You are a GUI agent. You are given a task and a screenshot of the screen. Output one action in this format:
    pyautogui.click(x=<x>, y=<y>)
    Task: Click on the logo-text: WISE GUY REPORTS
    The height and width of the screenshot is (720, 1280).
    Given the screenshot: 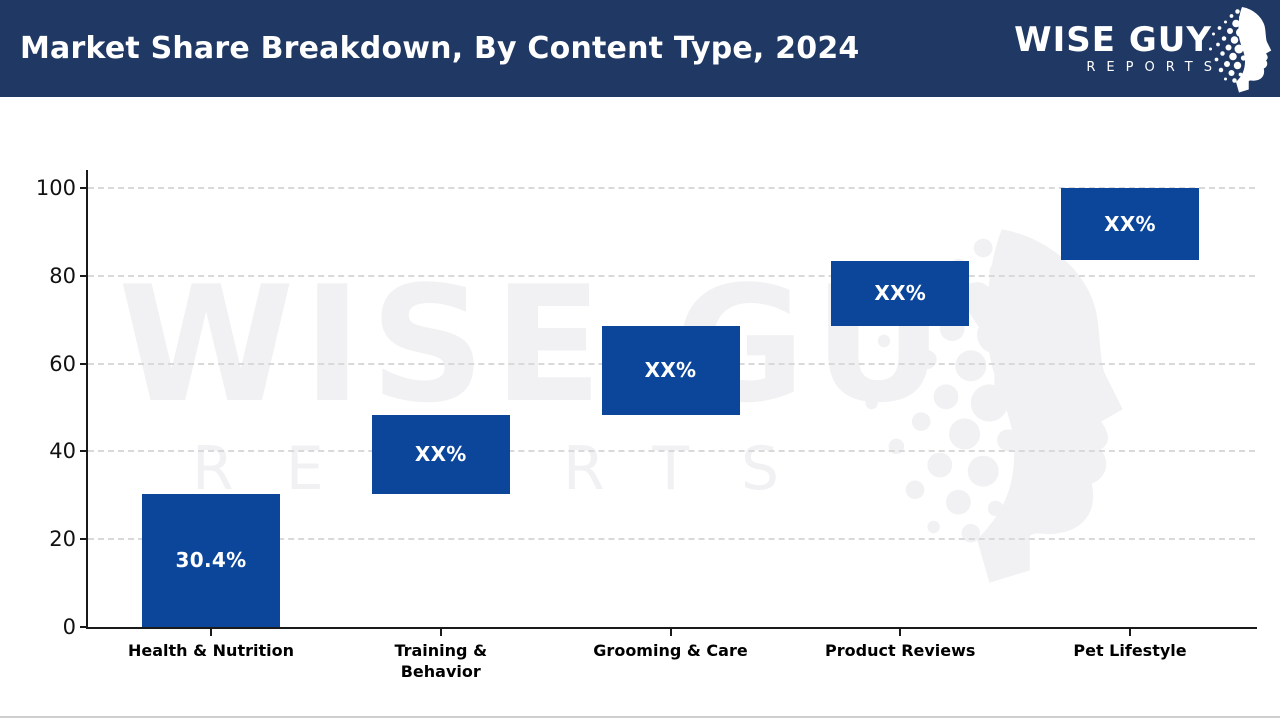 What is the action you would take?
    pyautogui.click(x=1113, y=47)
    